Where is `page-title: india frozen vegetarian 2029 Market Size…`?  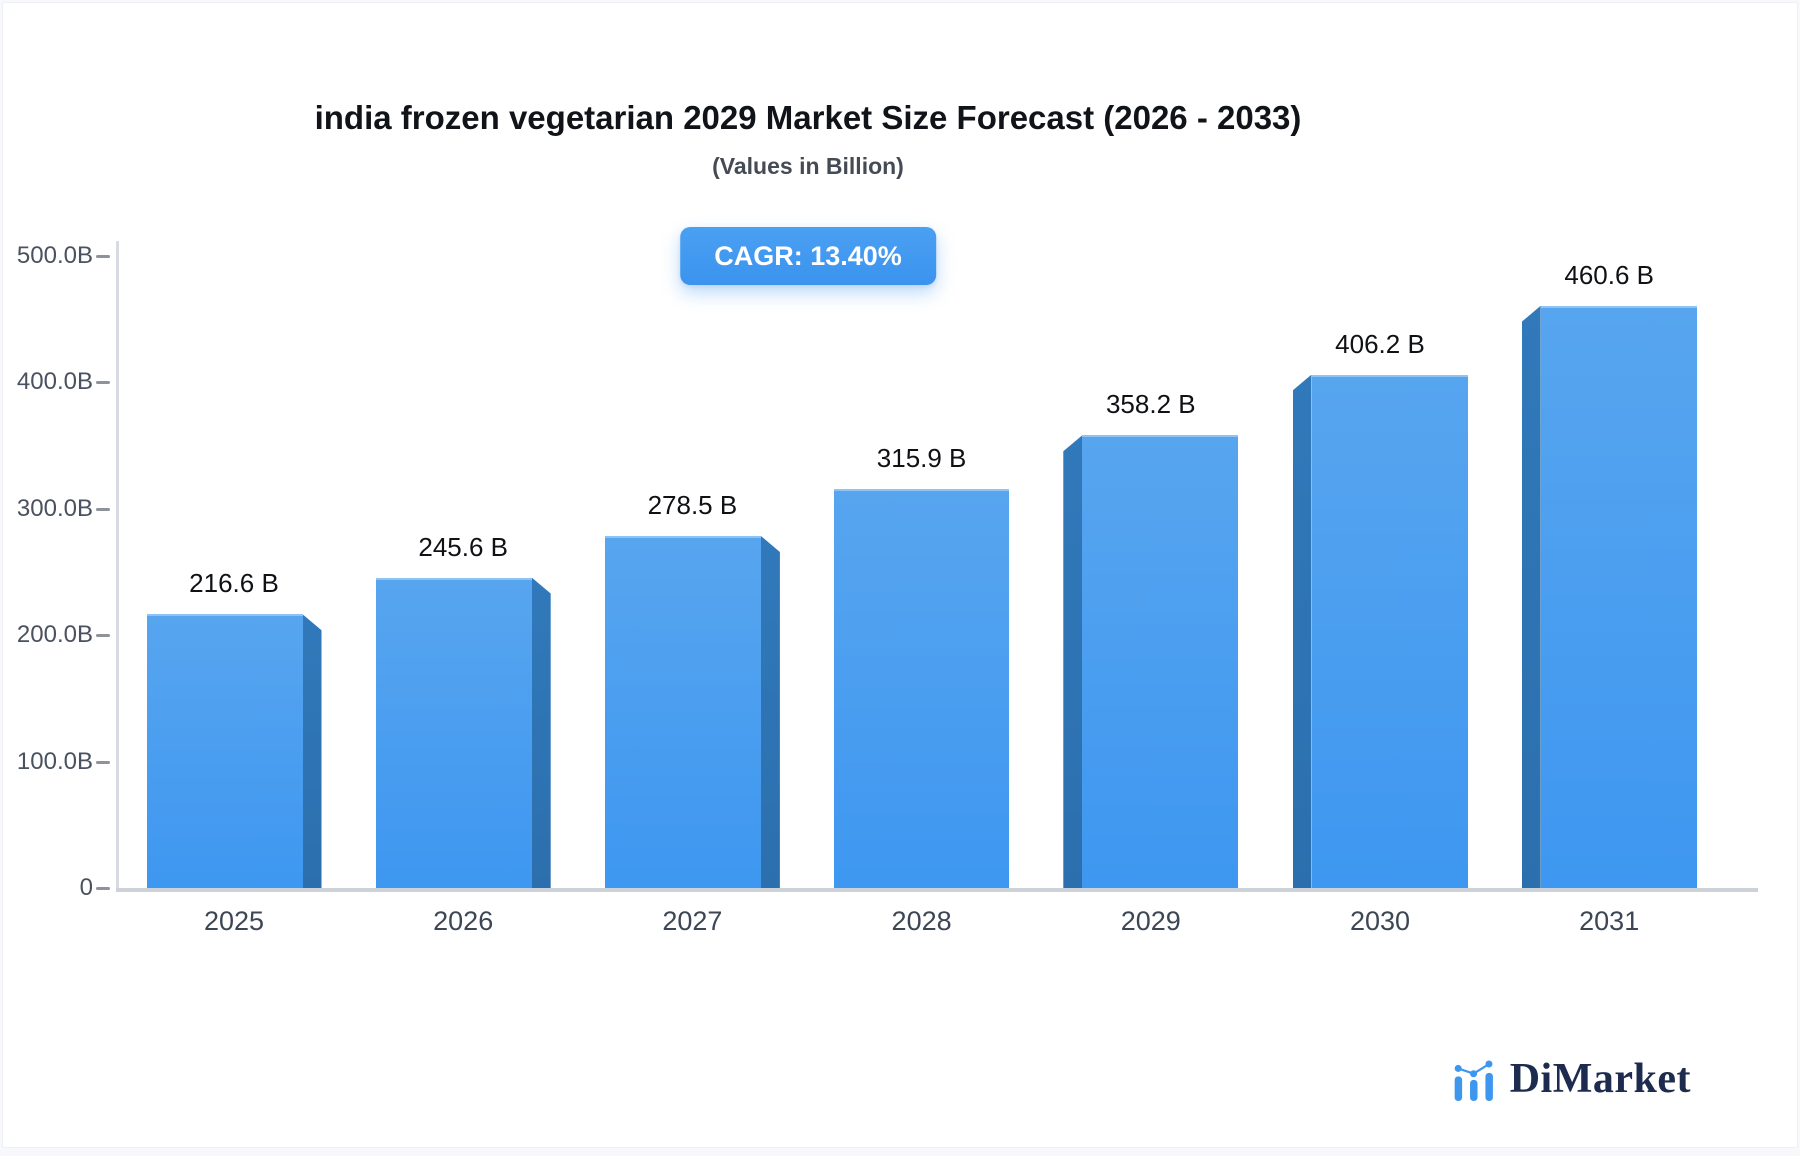 page-title: india frozen vegetarian 2029 Market Size… is located at coordinates (808, 117).